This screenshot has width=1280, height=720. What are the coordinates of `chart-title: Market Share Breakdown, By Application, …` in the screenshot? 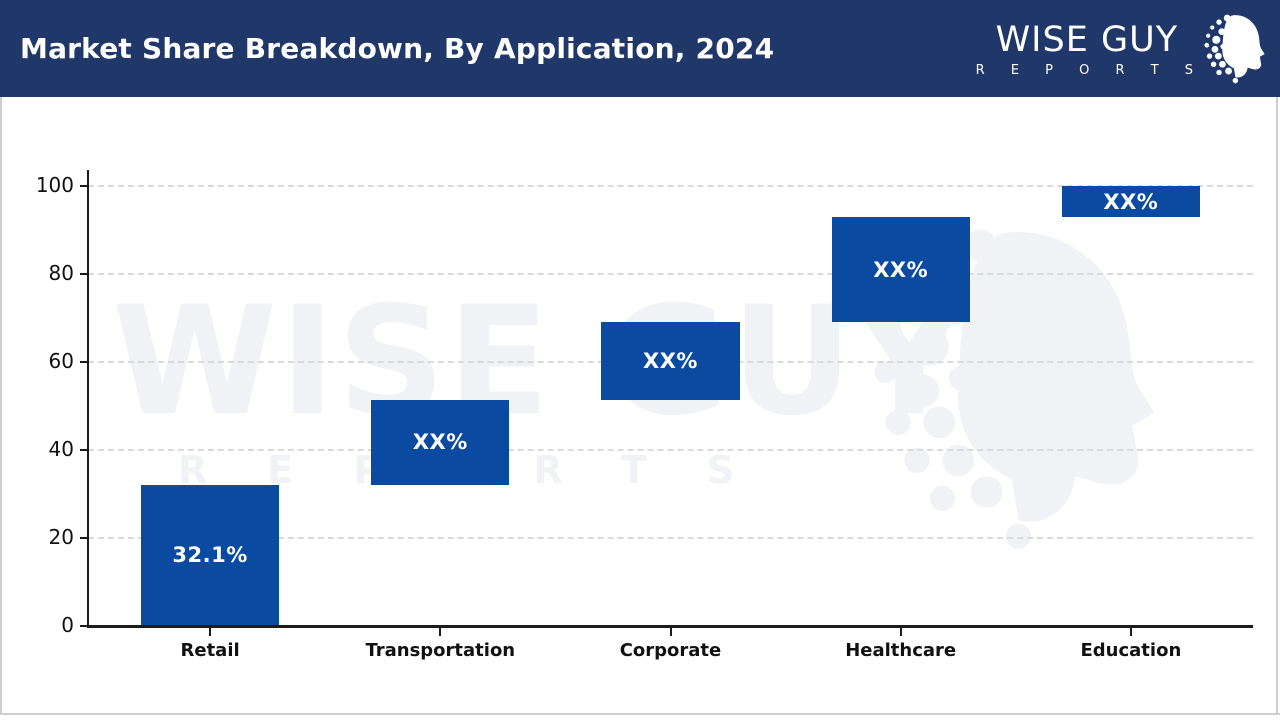 It's located at (397, 48).